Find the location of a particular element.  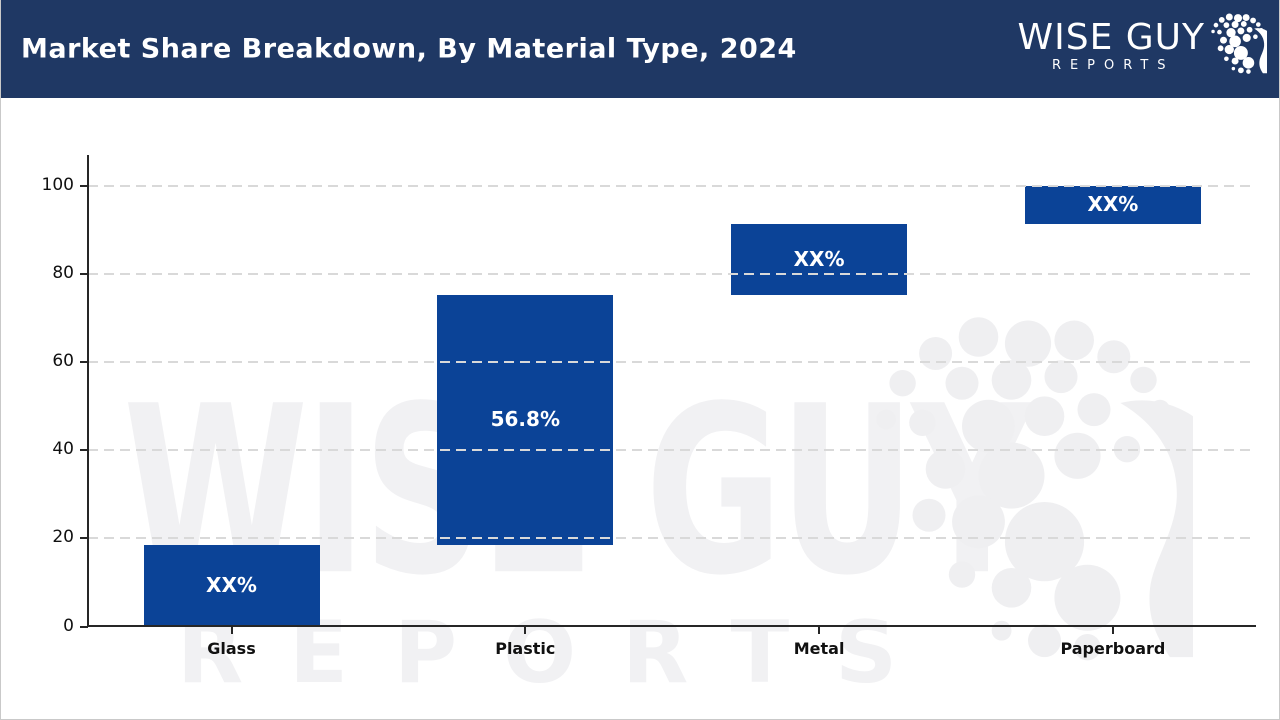

x-axis-line is located at coordinates (671, 626).